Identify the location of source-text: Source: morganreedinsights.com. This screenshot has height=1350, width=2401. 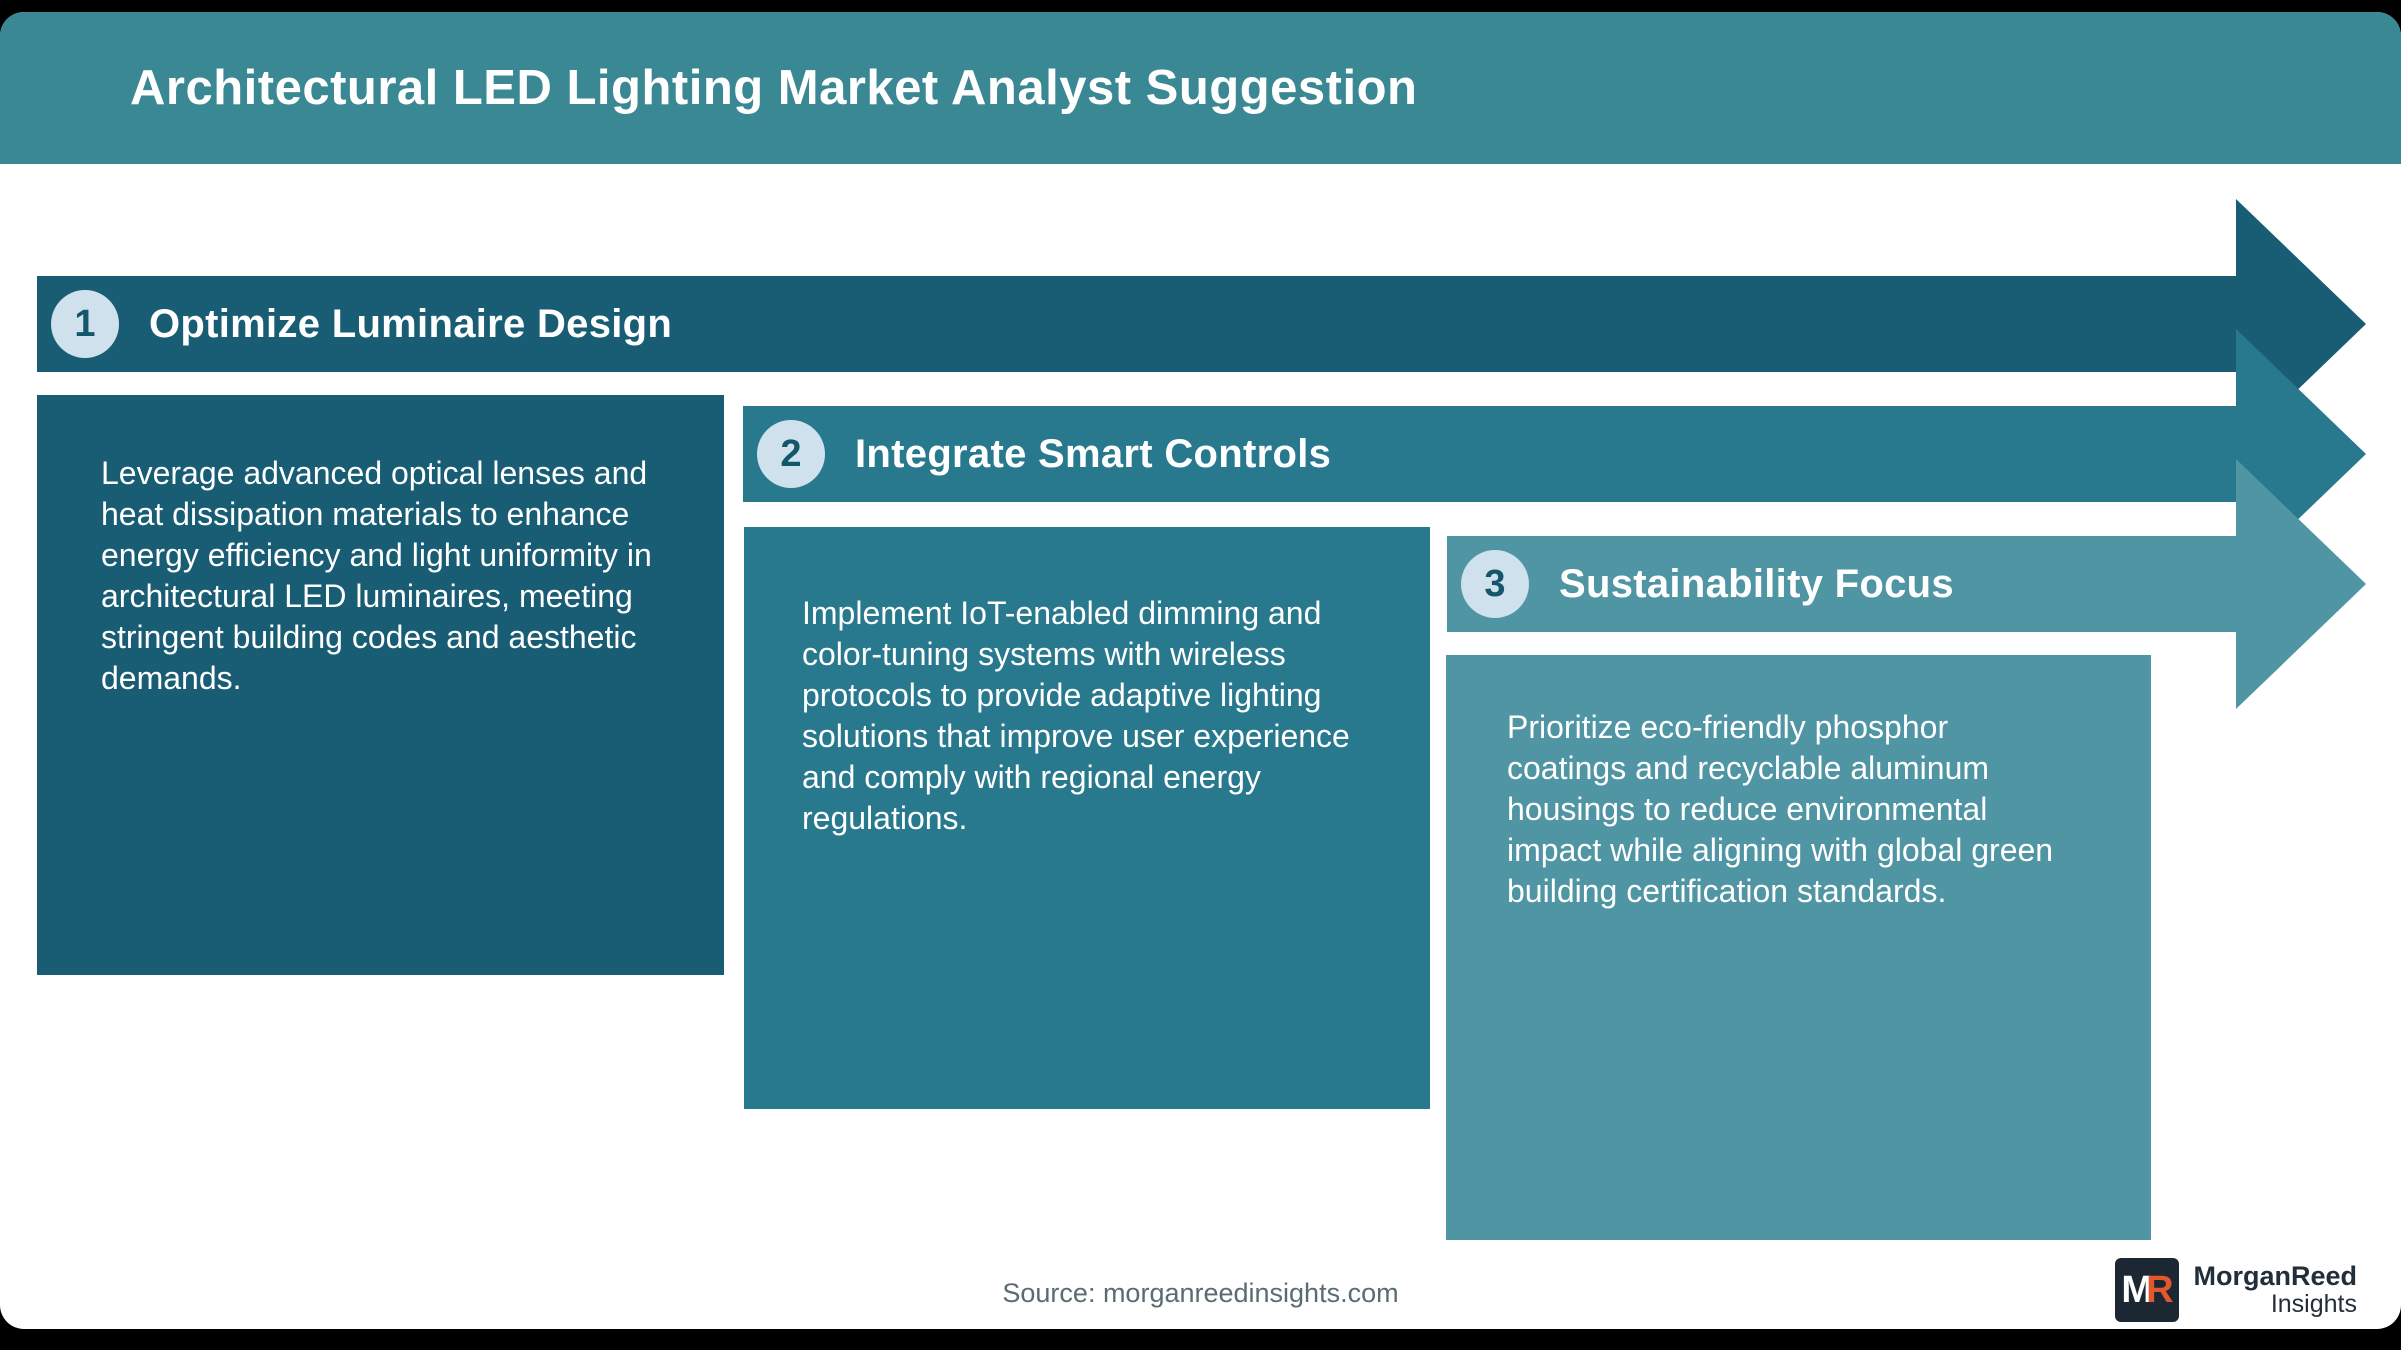
(1200, 1293).